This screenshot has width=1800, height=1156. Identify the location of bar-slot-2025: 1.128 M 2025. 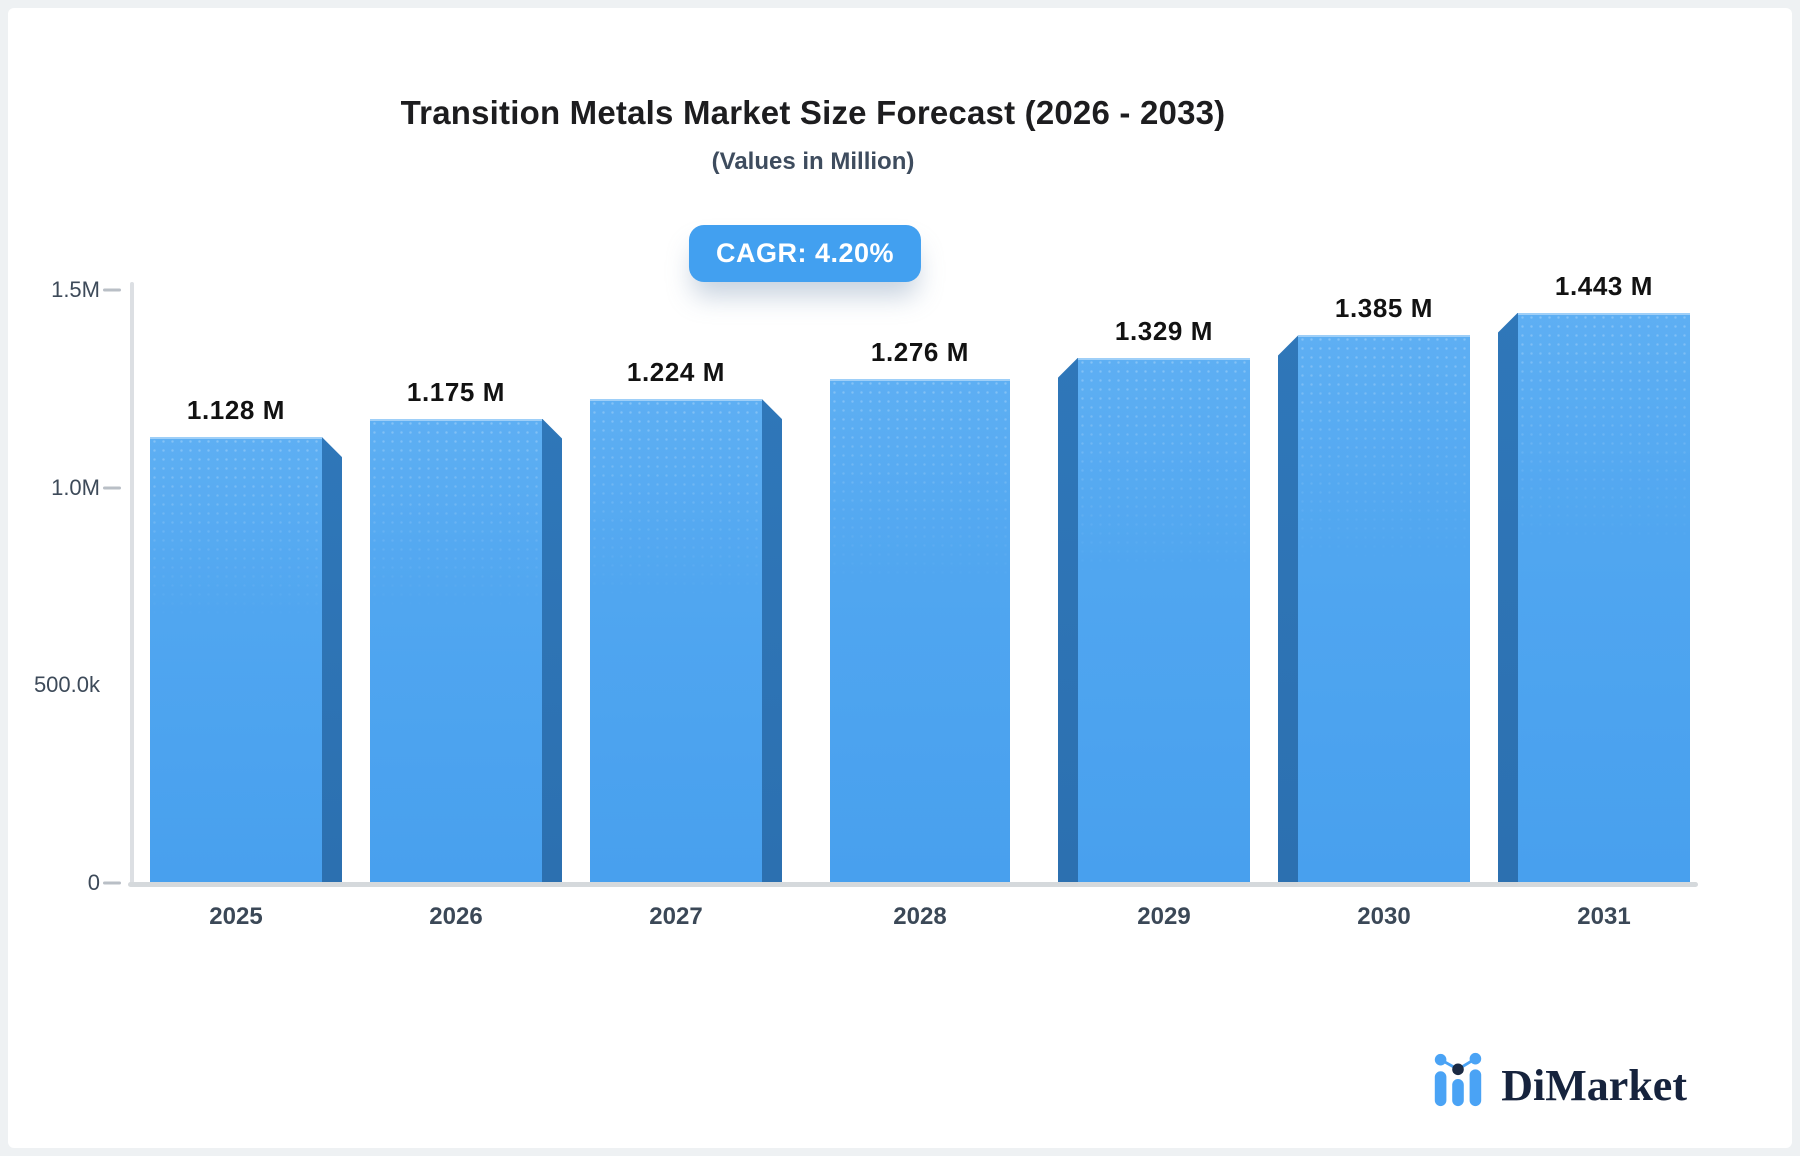
(260, 610).